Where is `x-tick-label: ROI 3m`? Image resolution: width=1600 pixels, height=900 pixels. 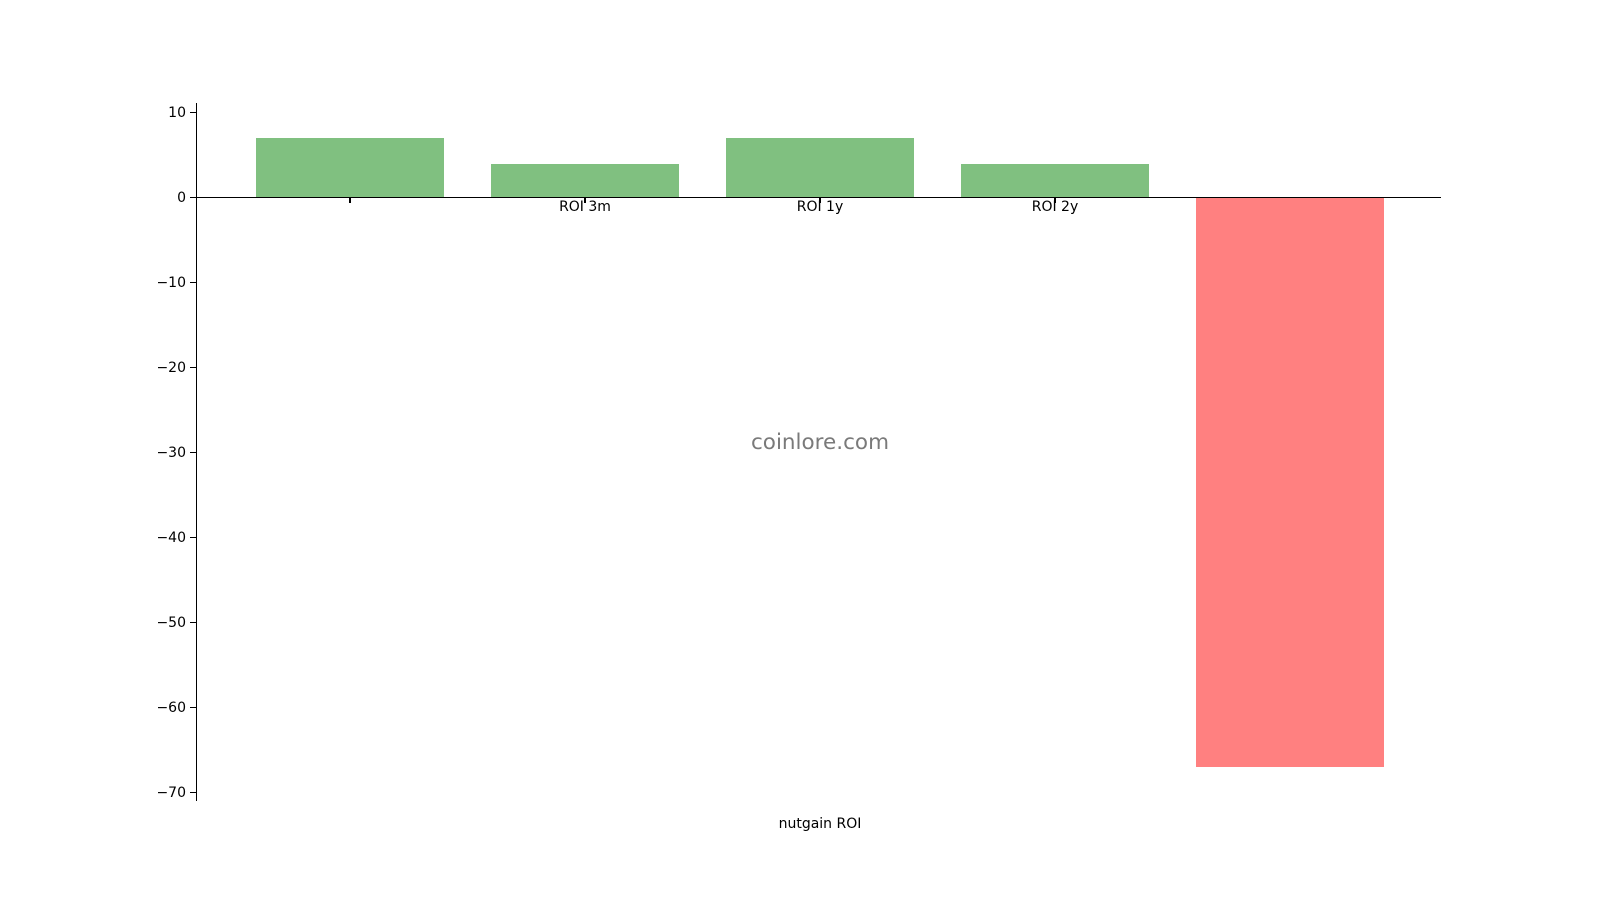
x-tick-label: ROI 3m is located at coordinates (585, 206).